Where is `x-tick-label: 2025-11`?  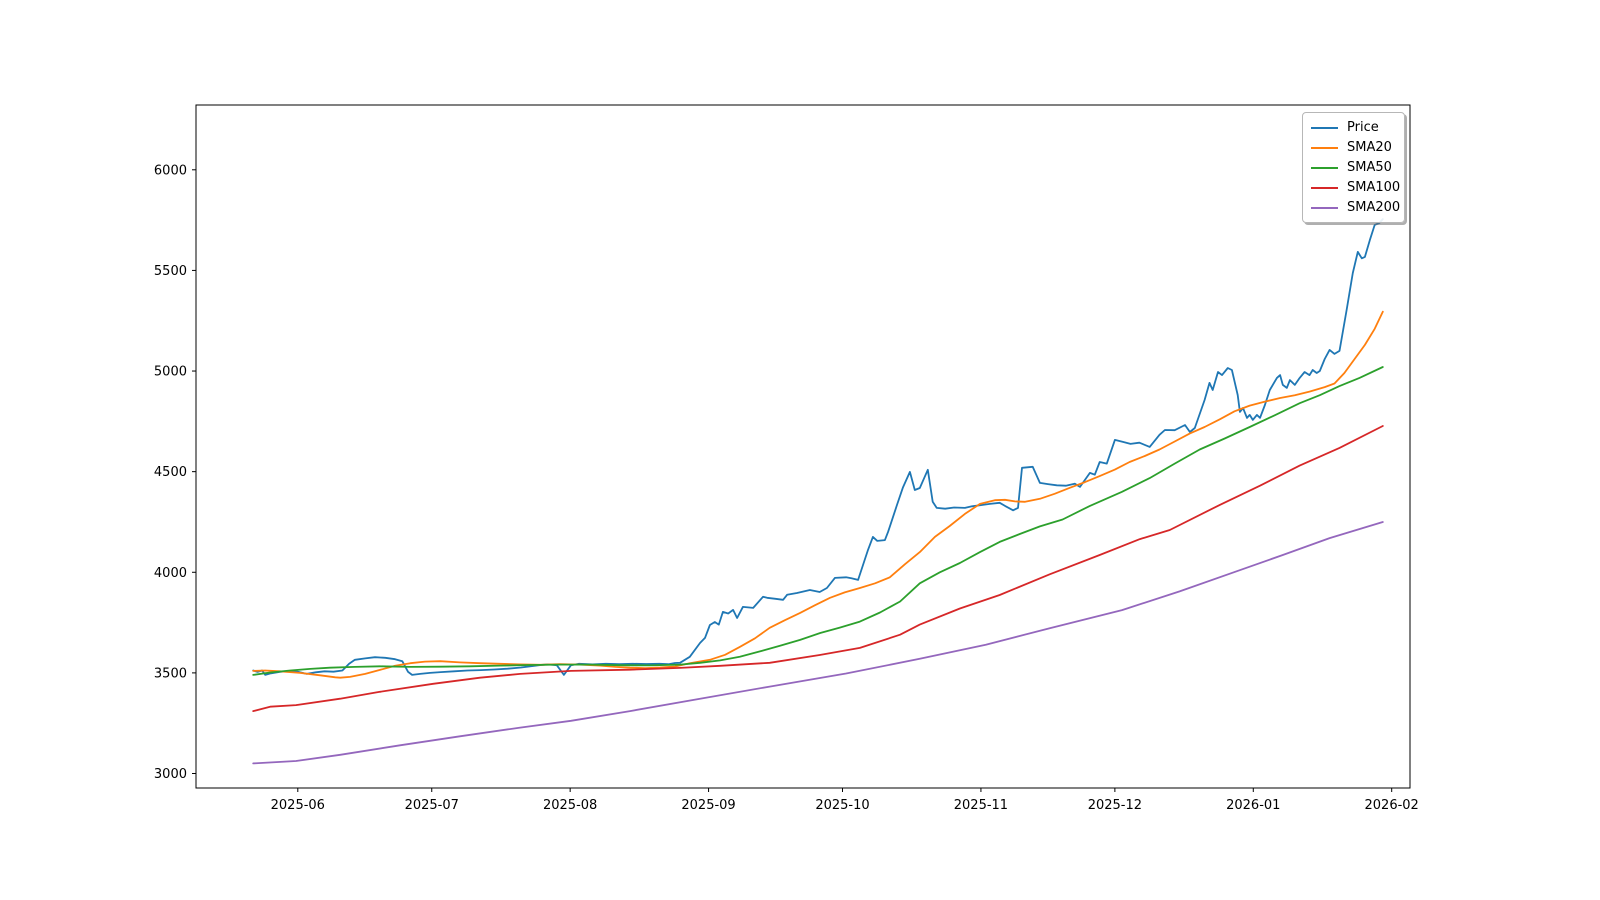 x-tick-label: 2025-11 is located at coordinates (981, 805).